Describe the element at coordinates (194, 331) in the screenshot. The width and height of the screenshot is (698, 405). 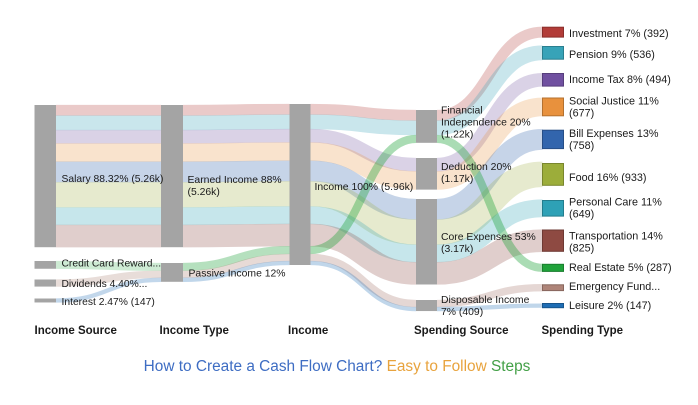
I see `svg-text: Income Type` at that location.